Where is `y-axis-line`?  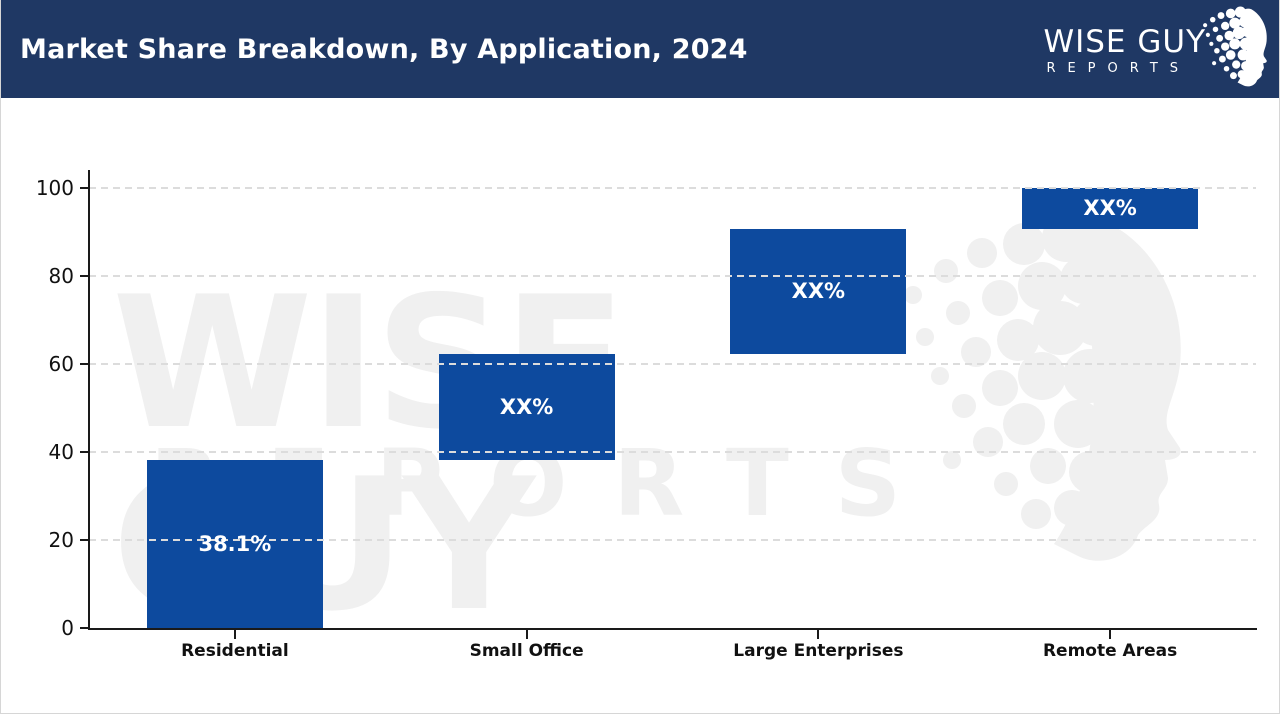 y-axis-line is located at coordinates (89, 400).